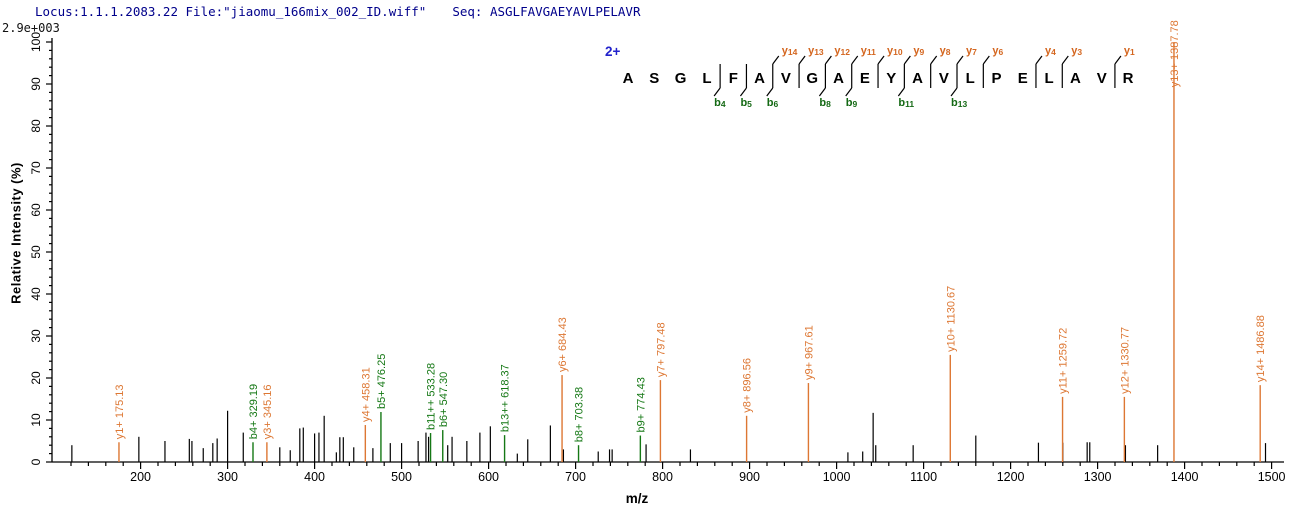 The width and height of the screenshot is (1292, 516). I want to click on x-tick-label: 300, so click(227, 477).